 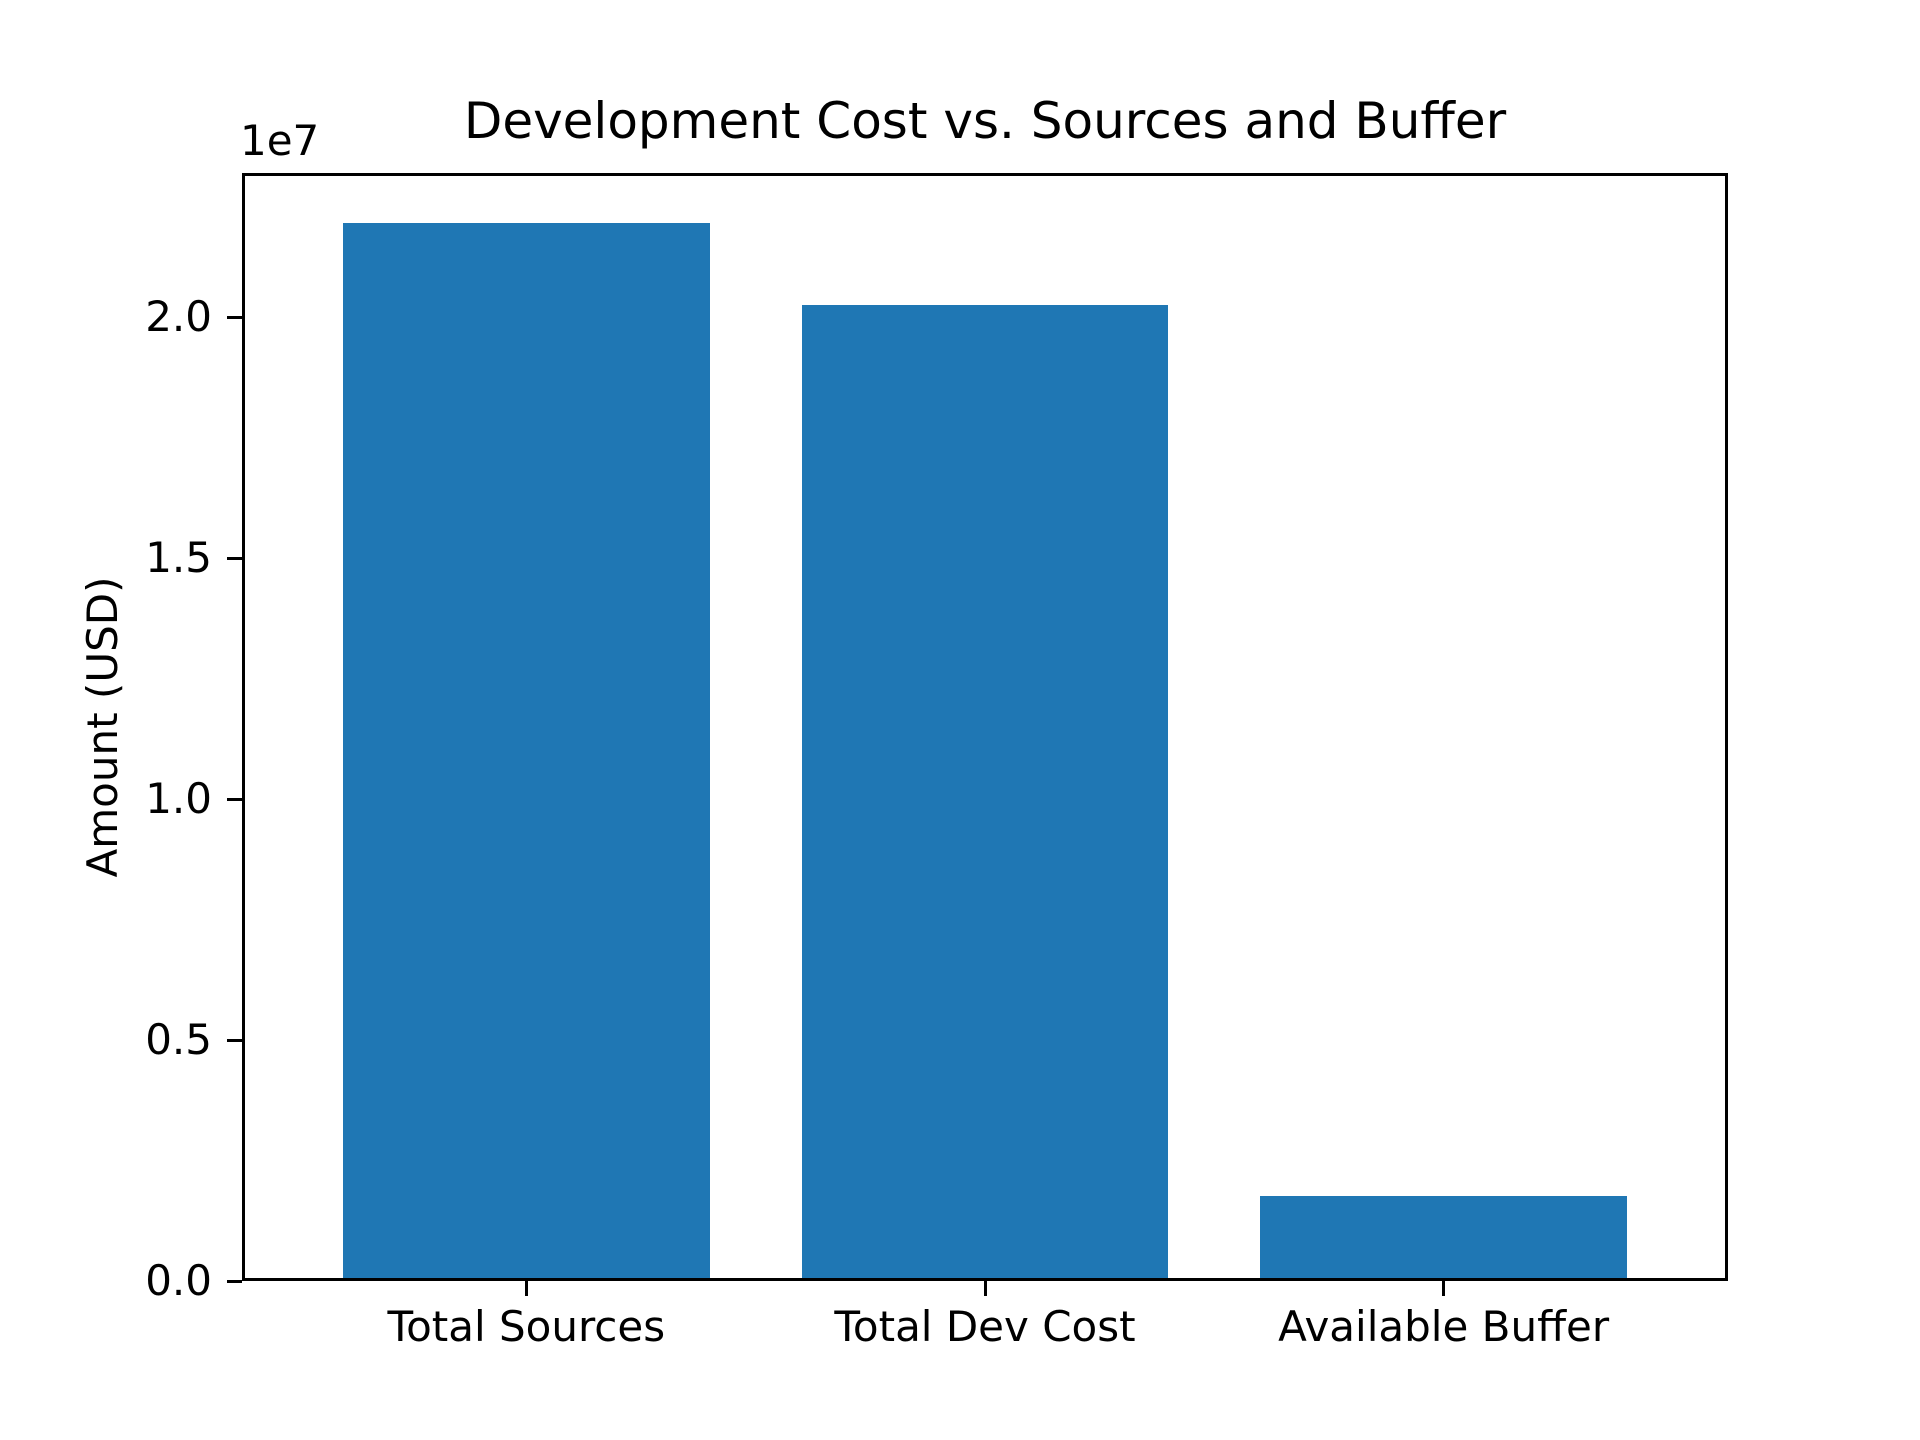 What do you see at coordinates (985, 1326) in the screenshot?
I see `x-tick-label: Total Dev Cost` at bounding box center [985, 1326].